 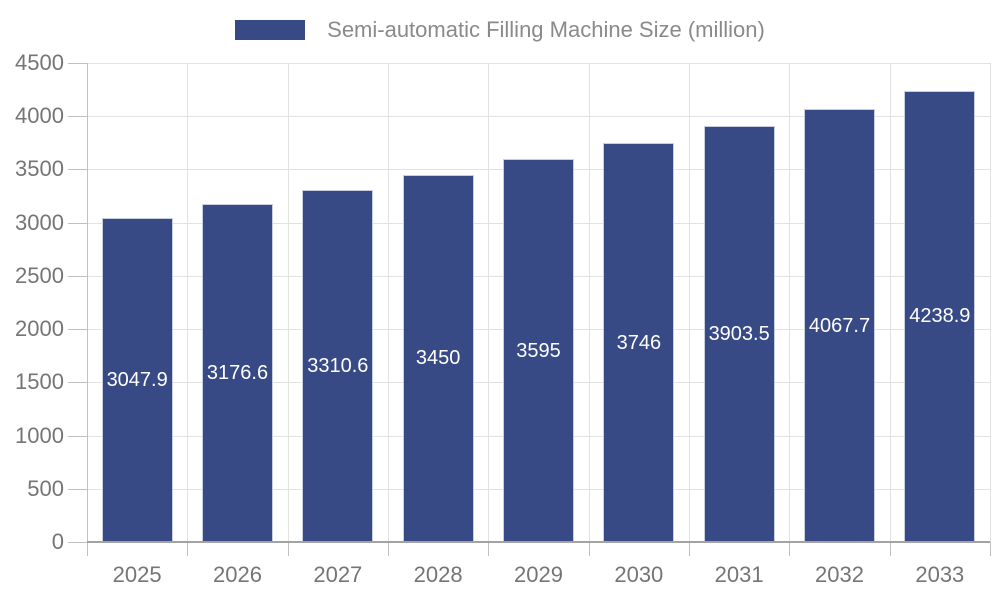 I want to click on bar-2031, so click(x=739, y=334).